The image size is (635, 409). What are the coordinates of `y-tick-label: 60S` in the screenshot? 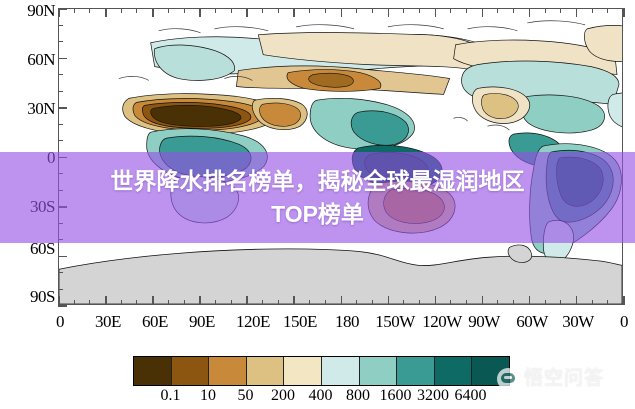 It's located at (42, 248).